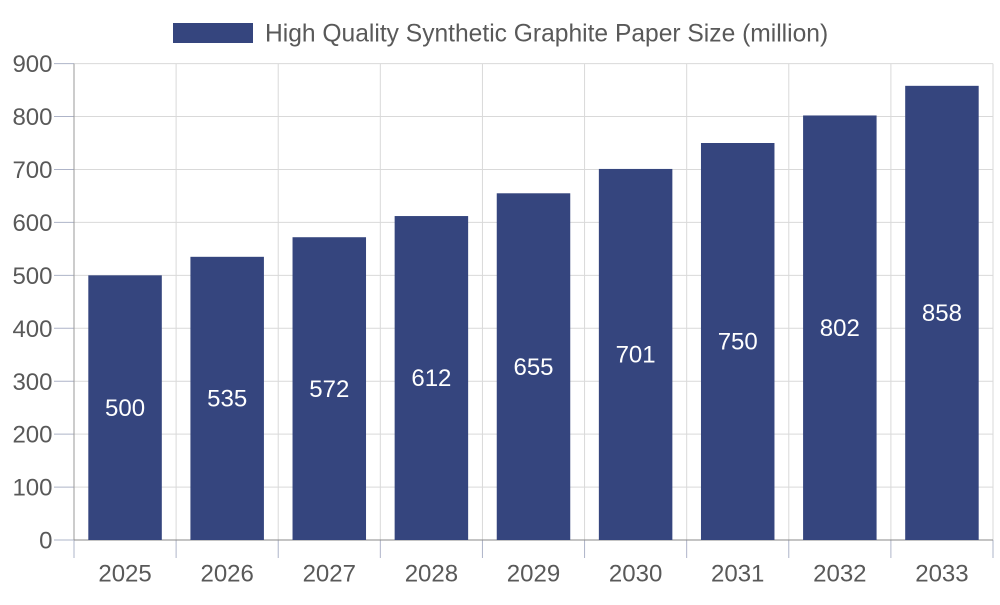 The width and height of the screenshot is (1000, 605). What do you see at coordinates (941, 574) in the screenshot?
I see `svg-text: 2033` at bounding box center [941, 574].